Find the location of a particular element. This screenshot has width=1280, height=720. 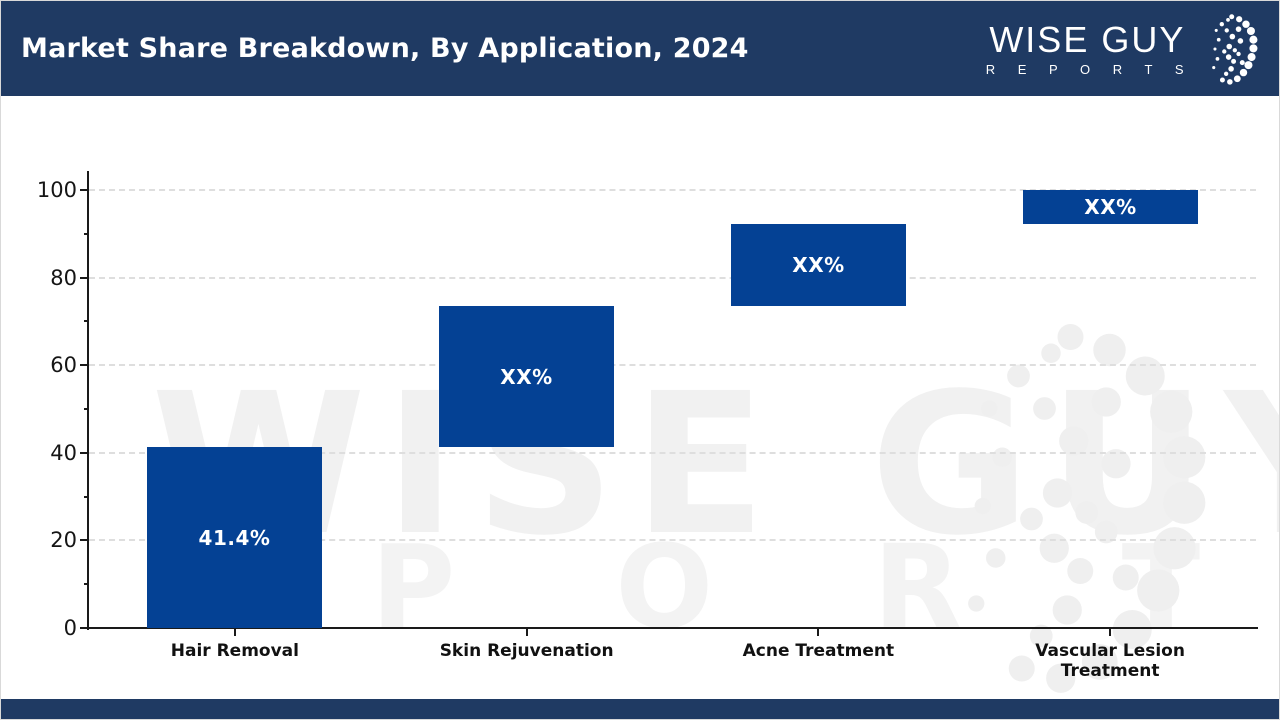

bar-hair-removal: 41.4% is located at coordinates (234, 537).